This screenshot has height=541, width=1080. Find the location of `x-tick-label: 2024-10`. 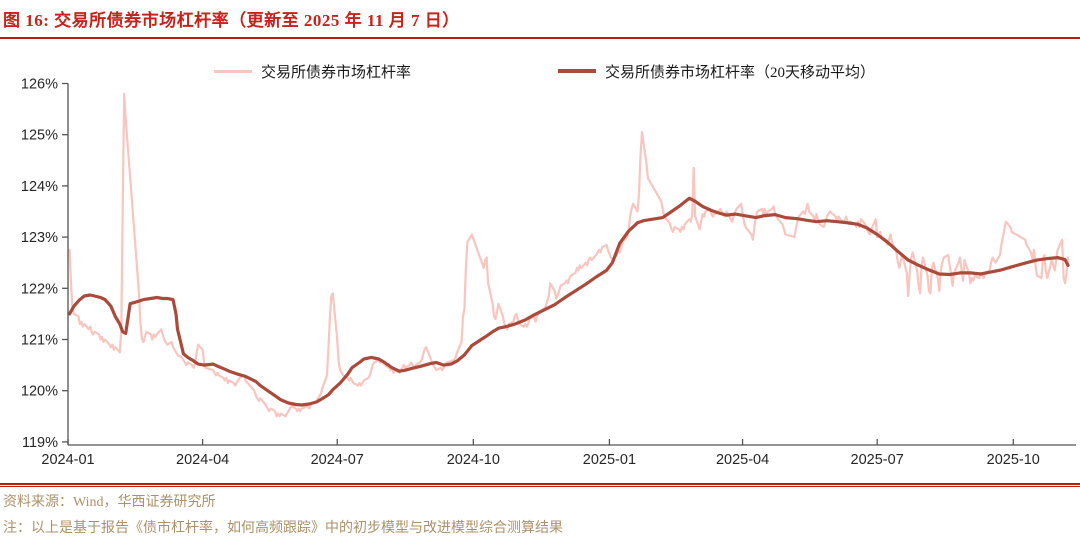

x-tick-label: 2024-10 is located at coordinates (473, 460).